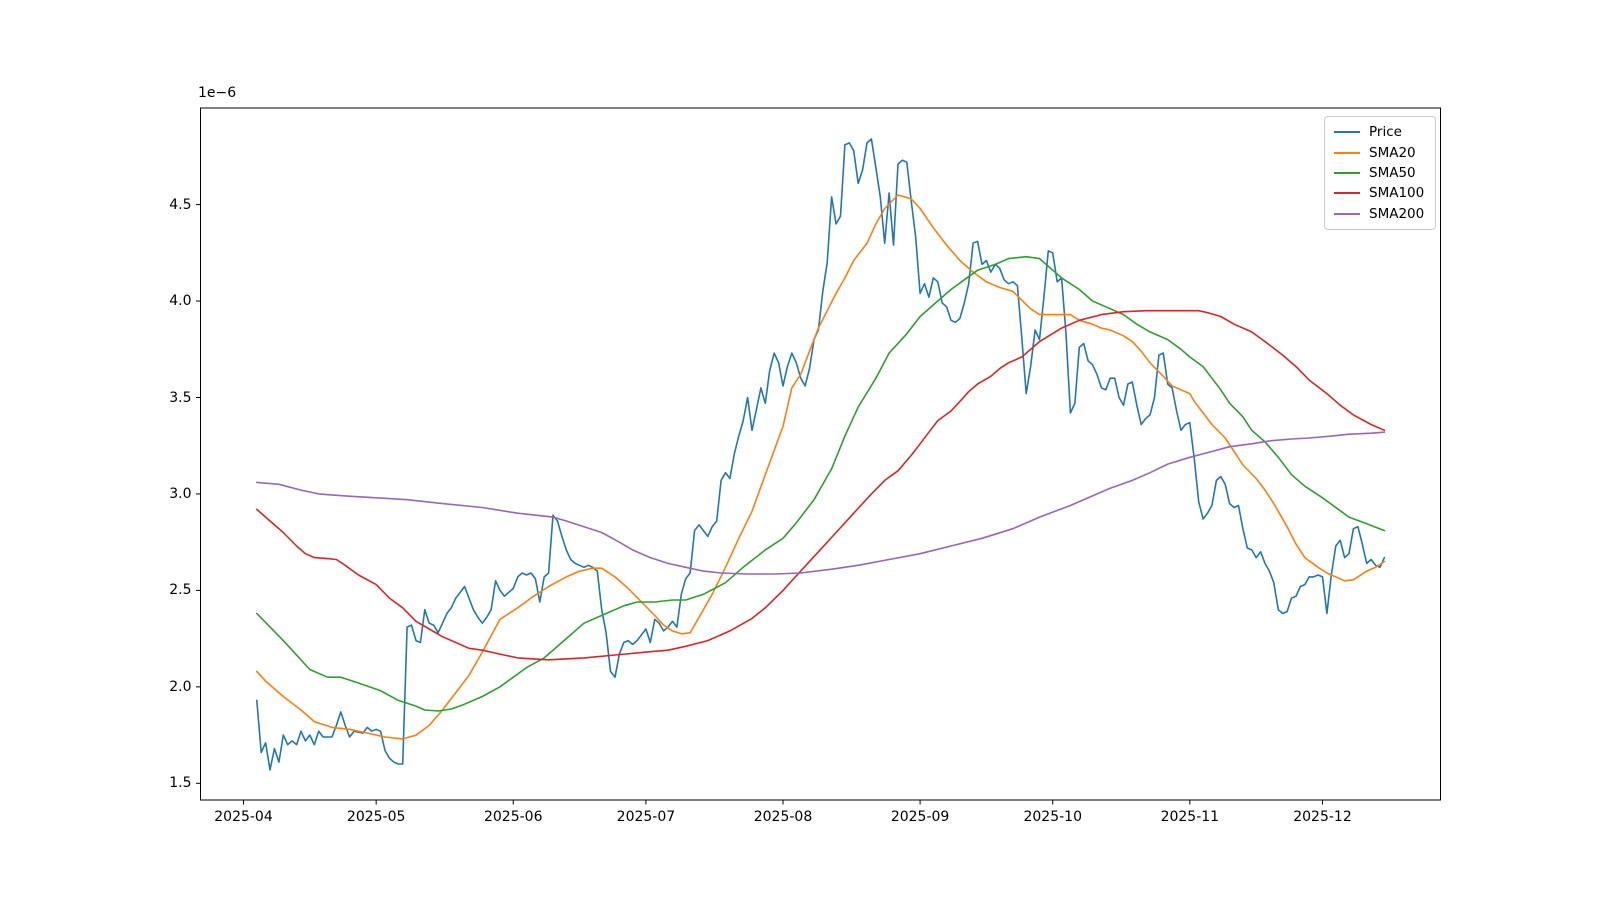 The image size is (1600, 900). What do you see at coordinates (513, 817) in the screenshot?
I see `x-tick-label: 2025-06` at bounding box center [513, 817].